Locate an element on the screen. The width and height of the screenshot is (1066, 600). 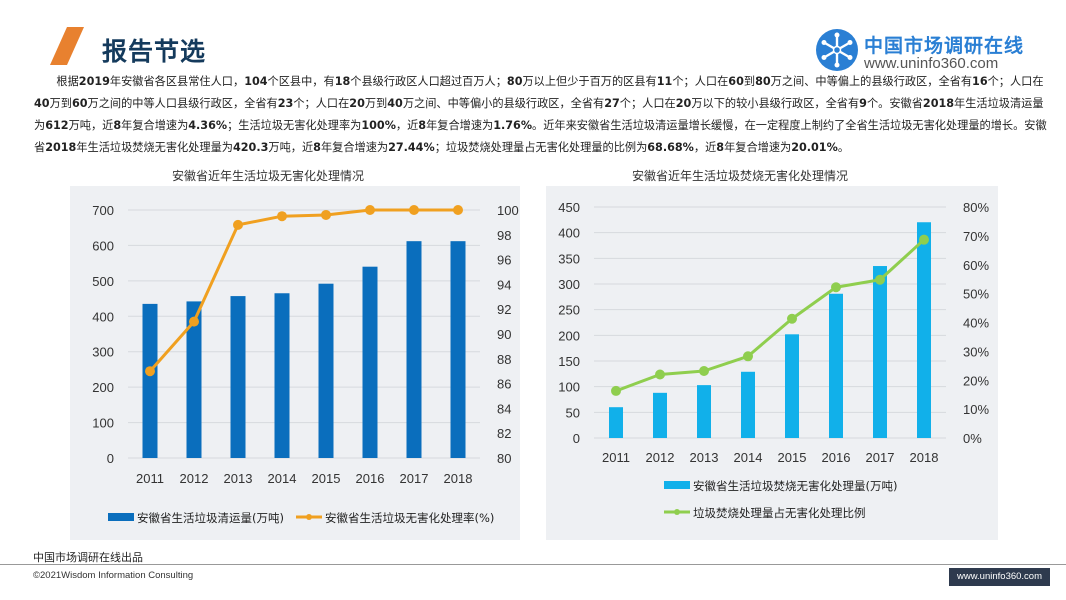
paragraph-figure: 612 is located at coordinates (57, 125).